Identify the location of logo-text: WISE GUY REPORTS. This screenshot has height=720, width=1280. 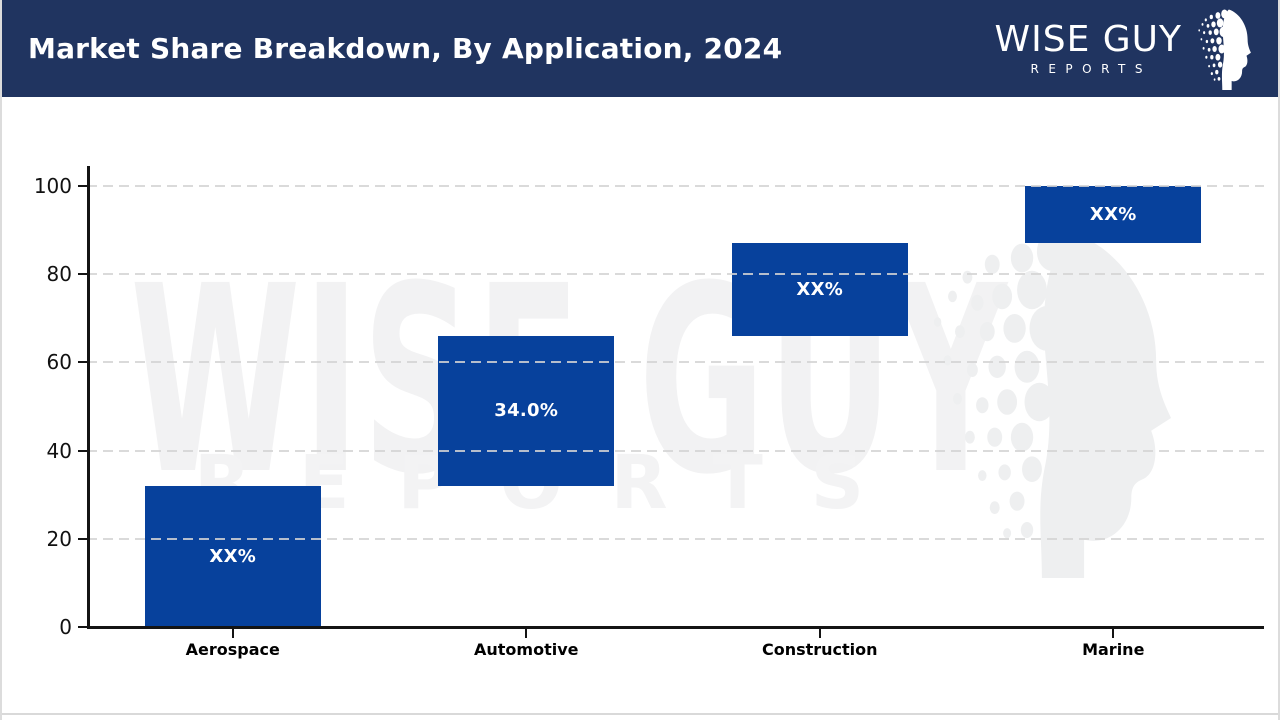
(1088, 47).